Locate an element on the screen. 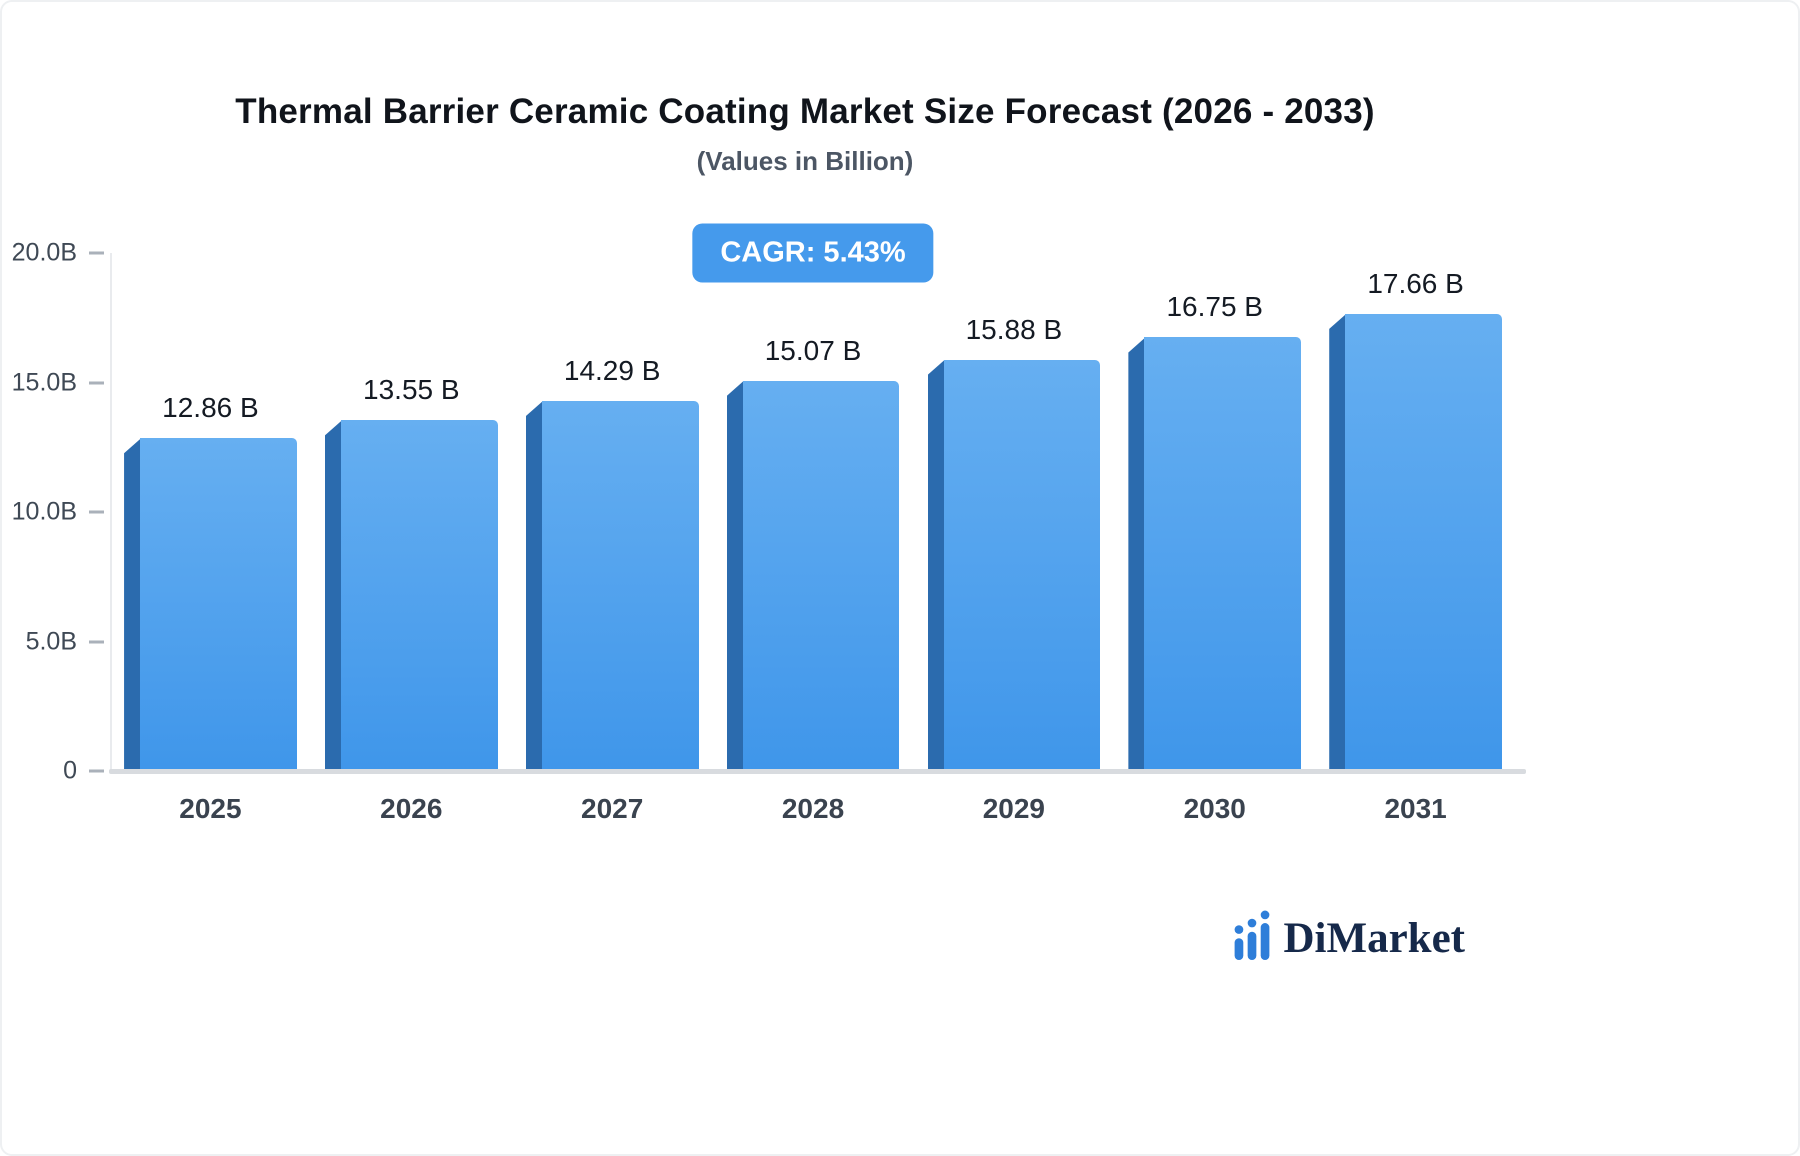  bar: 14.29 B is located at coordinates (612, 563).